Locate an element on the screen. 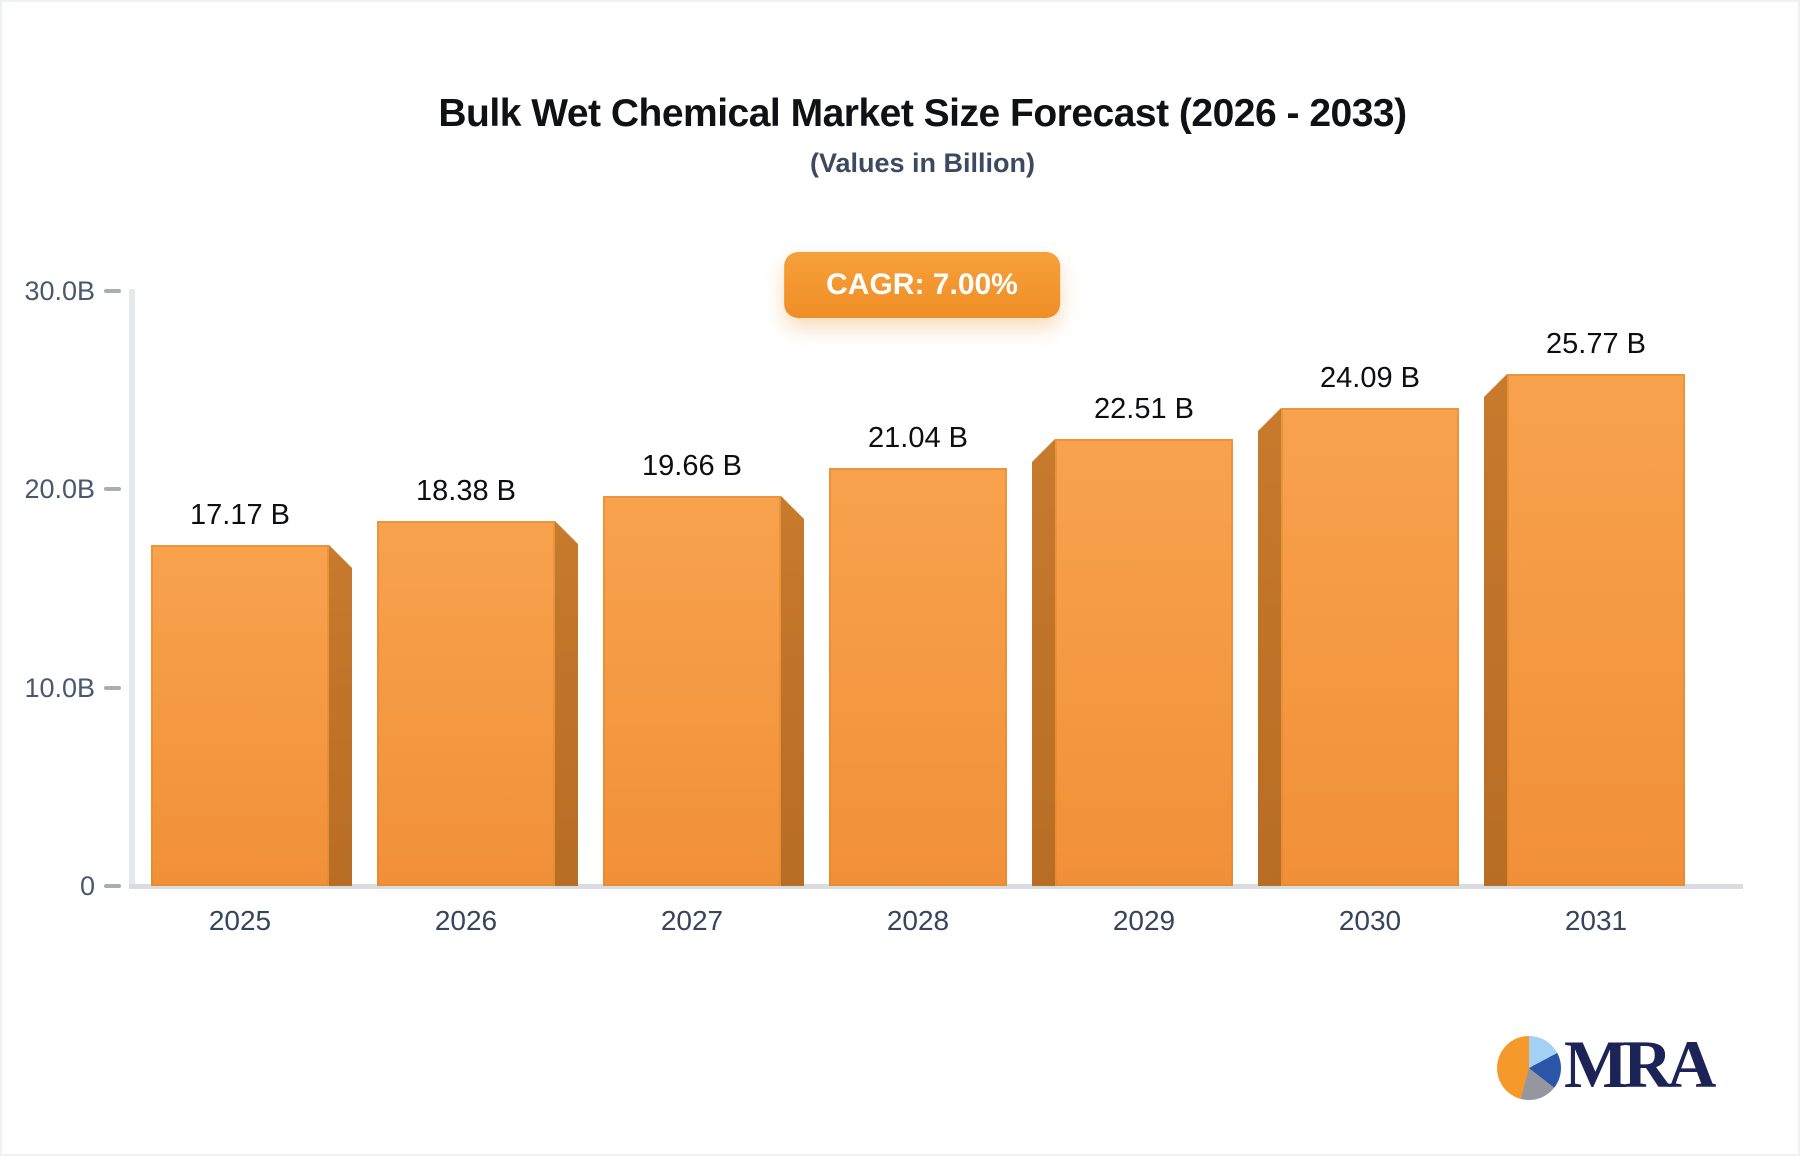  bar-2031 is located at coordinates (1596, 630).